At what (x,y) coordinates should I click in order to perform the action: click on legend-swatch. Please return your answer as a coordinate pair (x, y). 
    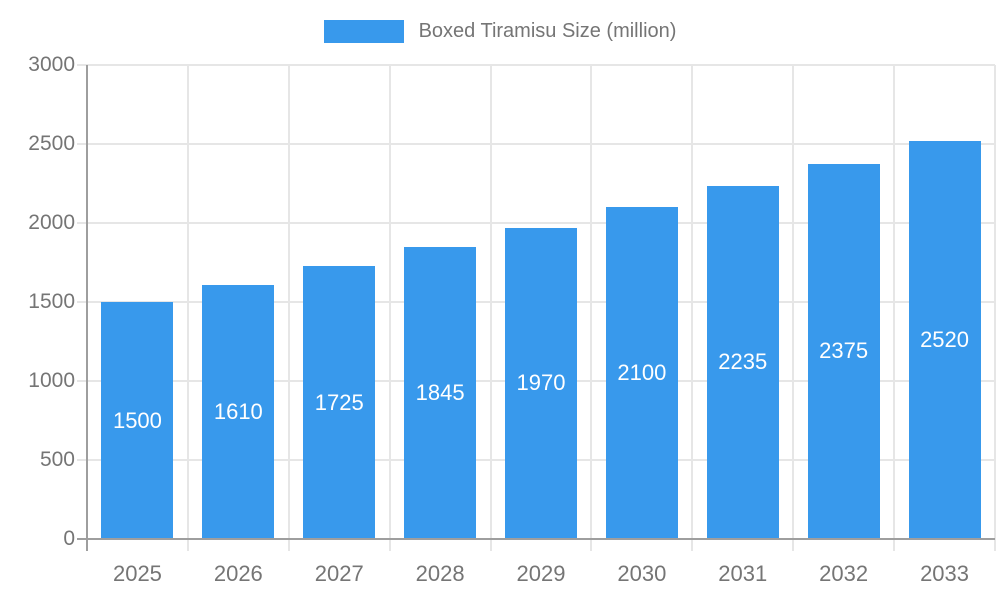
    Looking at the image, I should click on (363, 31).